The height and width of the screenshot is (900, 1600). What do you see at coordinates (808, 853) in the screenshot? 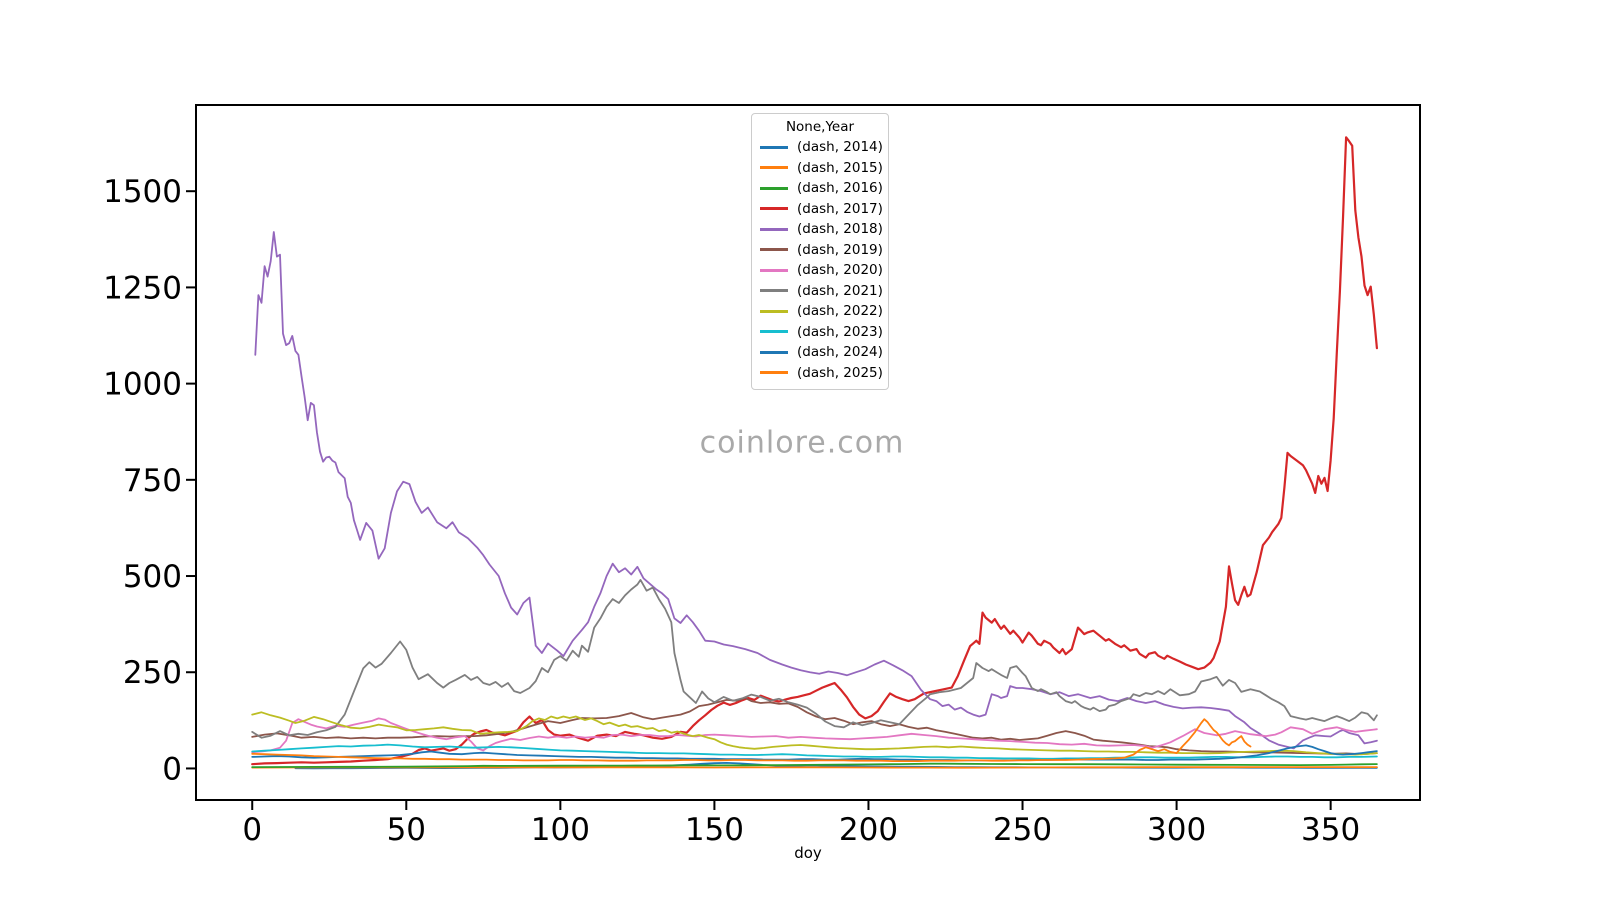
I see `x-axis-label: doy` at bounding box center [808, 853].